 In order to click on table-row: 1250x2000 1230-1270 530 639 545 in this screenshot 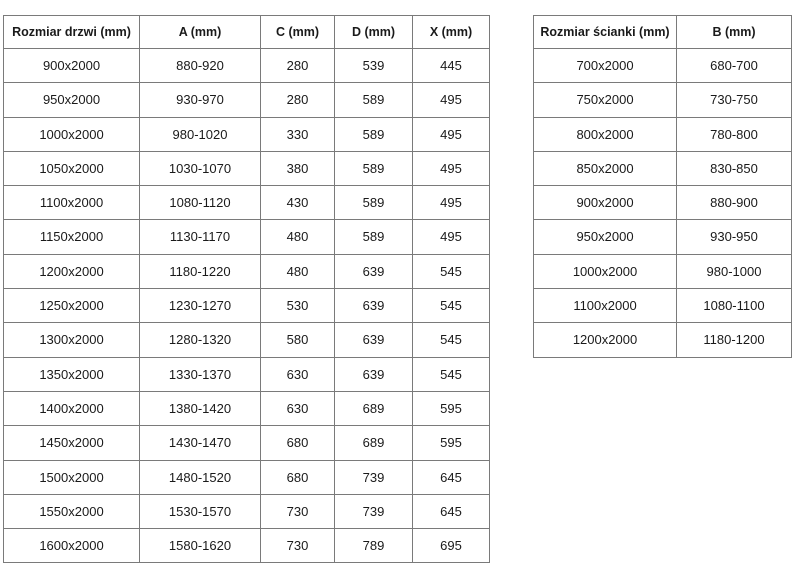, I will do `click(246, 306)`.